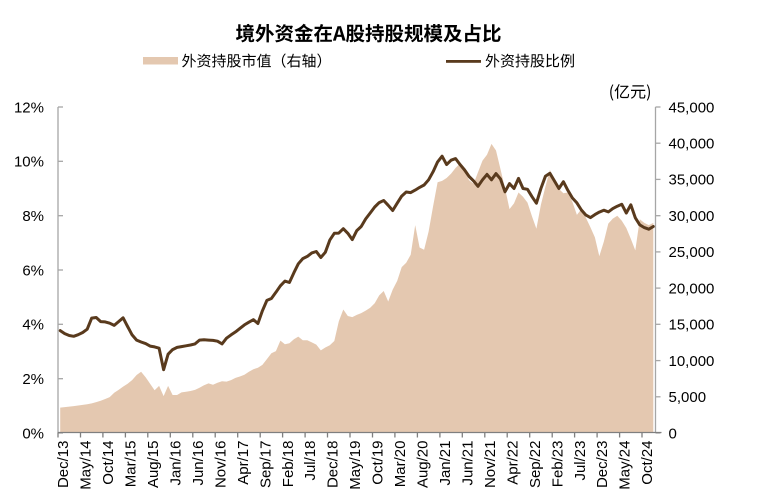 The height and width of the screenshot is (503, 762). I want to click on svg-text: Mar/20, so click(400, 464).